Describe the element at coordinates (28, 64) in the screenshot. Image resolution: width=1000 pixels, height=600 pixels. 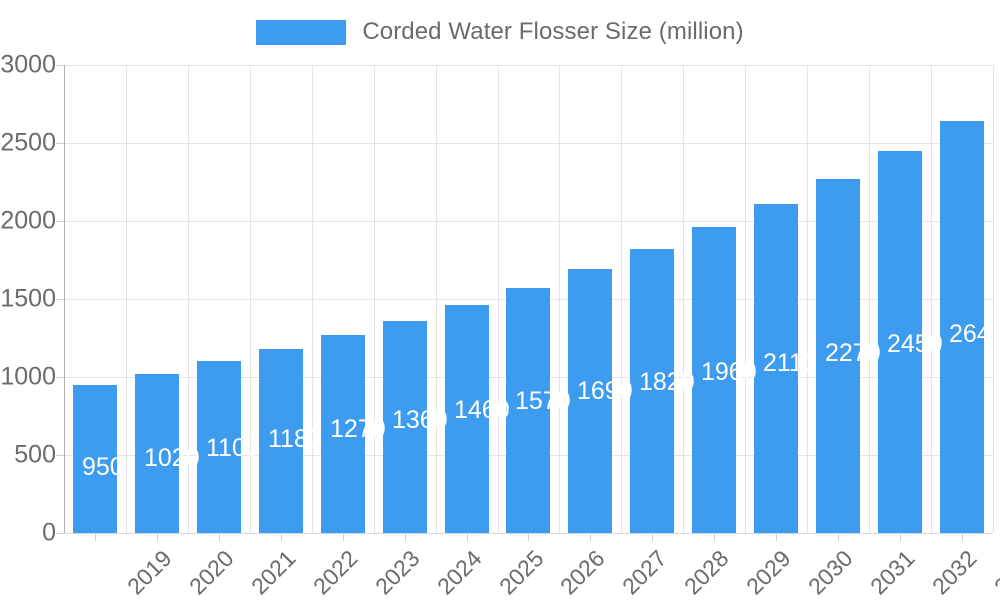
I see `y-axis-tick-label: 3000` at that location.